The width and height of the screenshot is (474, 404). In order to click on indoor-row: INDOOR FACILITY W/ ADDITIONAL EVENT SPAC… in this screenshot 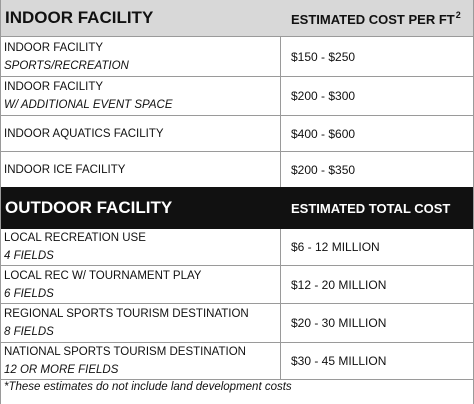, I will do `click(237, 96)`.